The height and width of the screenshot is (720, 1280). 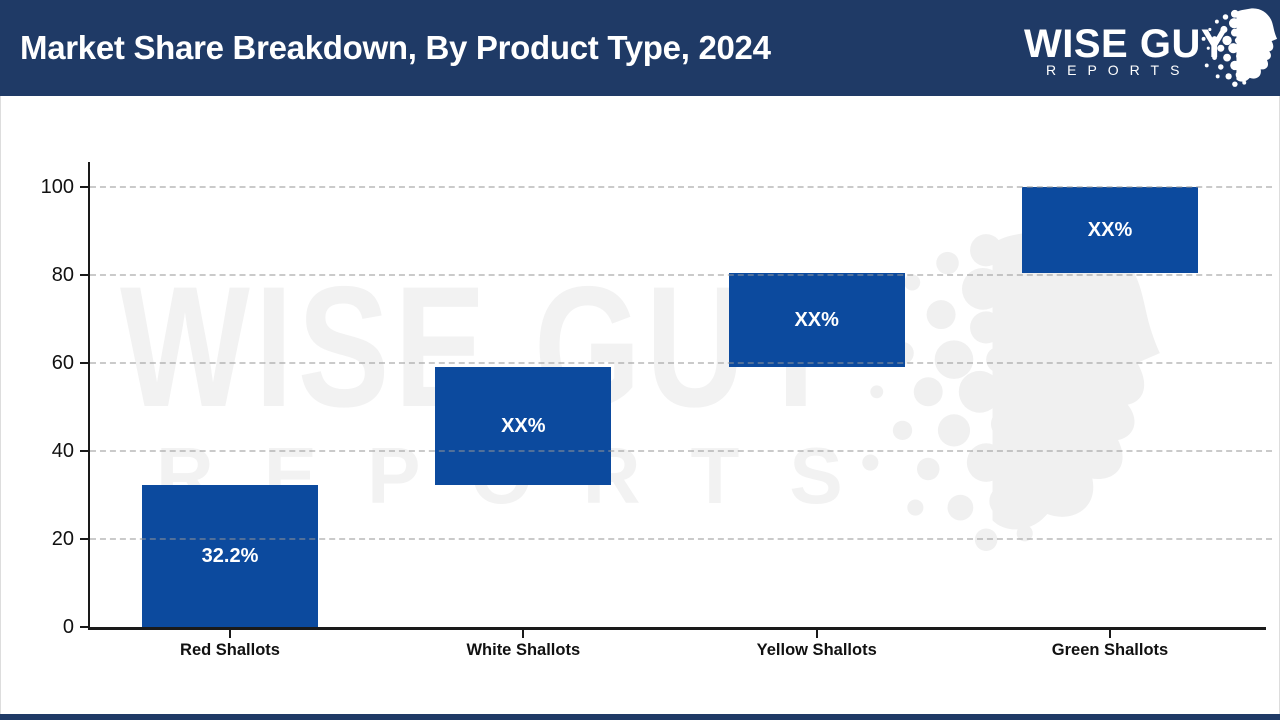 I want to click on bar-value-label: 32.2%, so click(x=230, y=555).